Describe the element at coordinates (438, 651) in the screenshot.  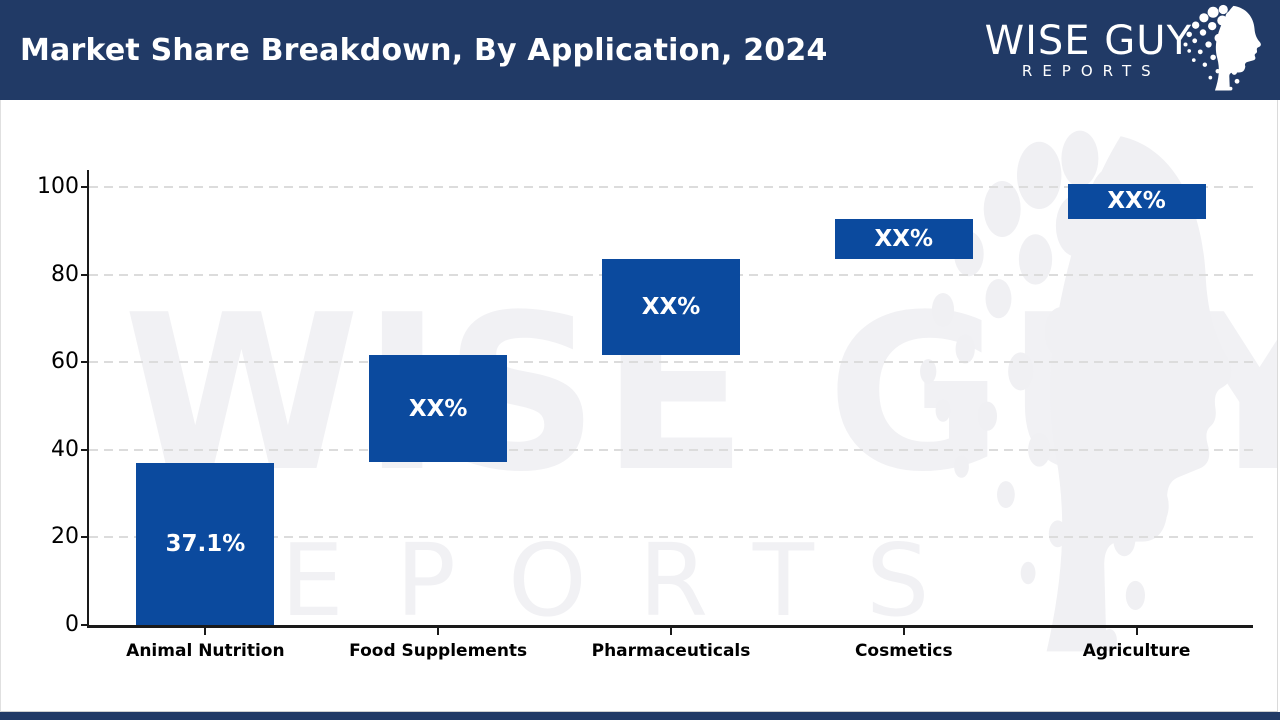
I see `x-tick-label: Food Supplements` at that location.